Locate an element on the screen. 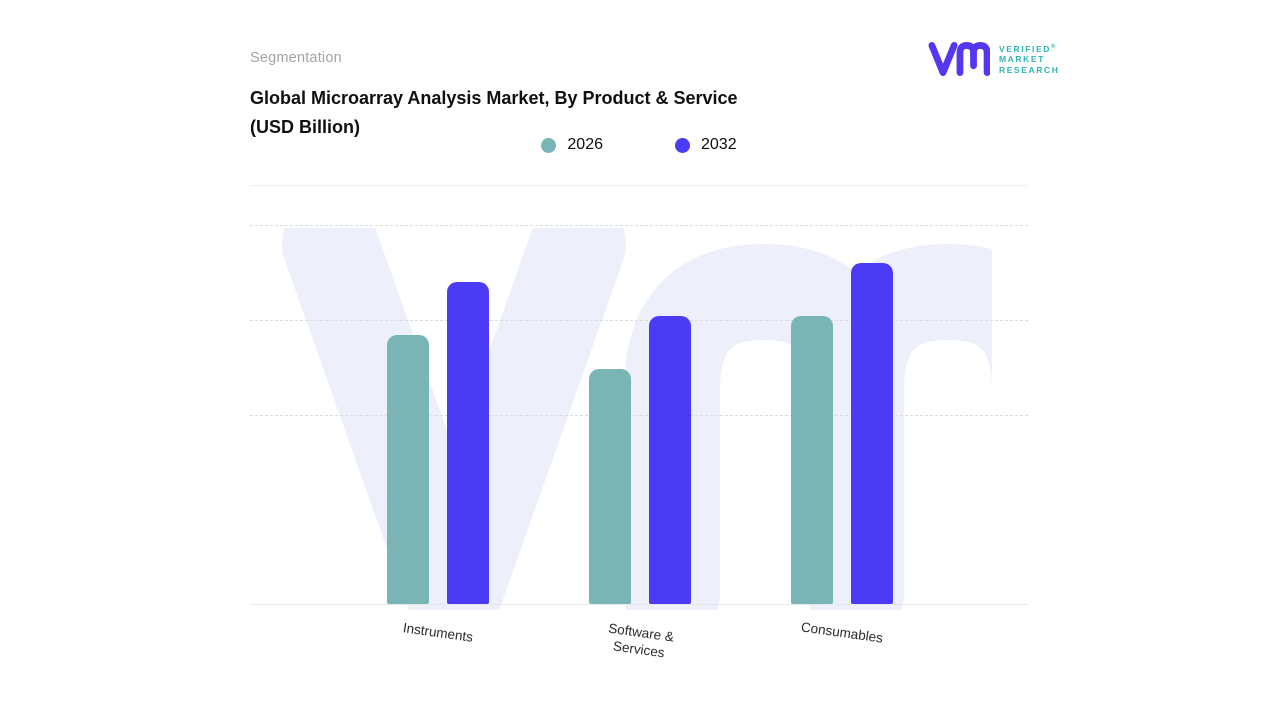  vmr-logo-text: VERIFIED® MARKET RESEARCH is located at coordinates (1029, 59).